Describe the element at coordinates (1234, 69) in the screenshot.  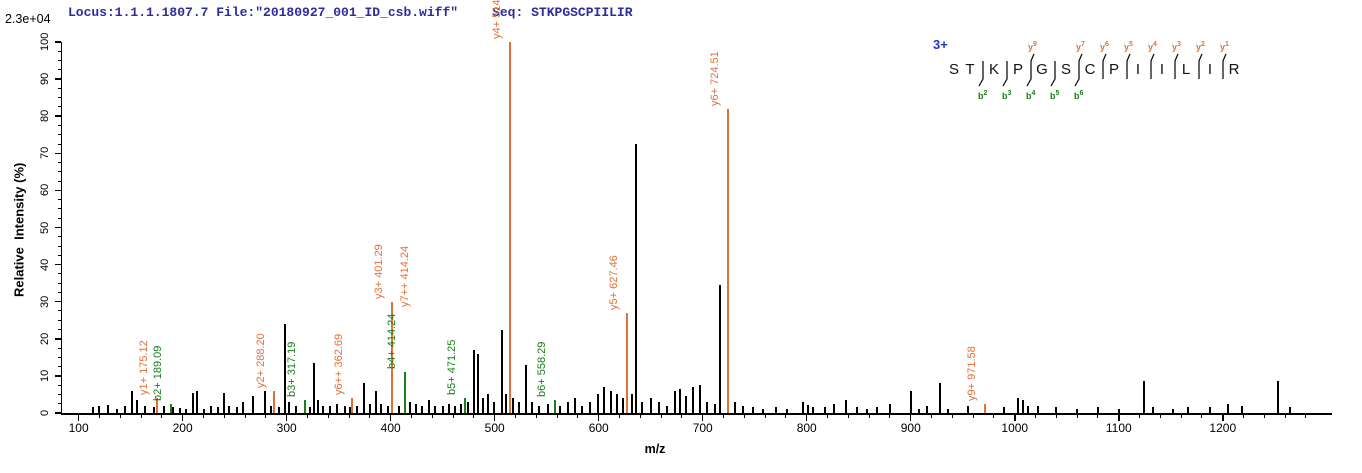
I see `residue-letter: R` at that location.